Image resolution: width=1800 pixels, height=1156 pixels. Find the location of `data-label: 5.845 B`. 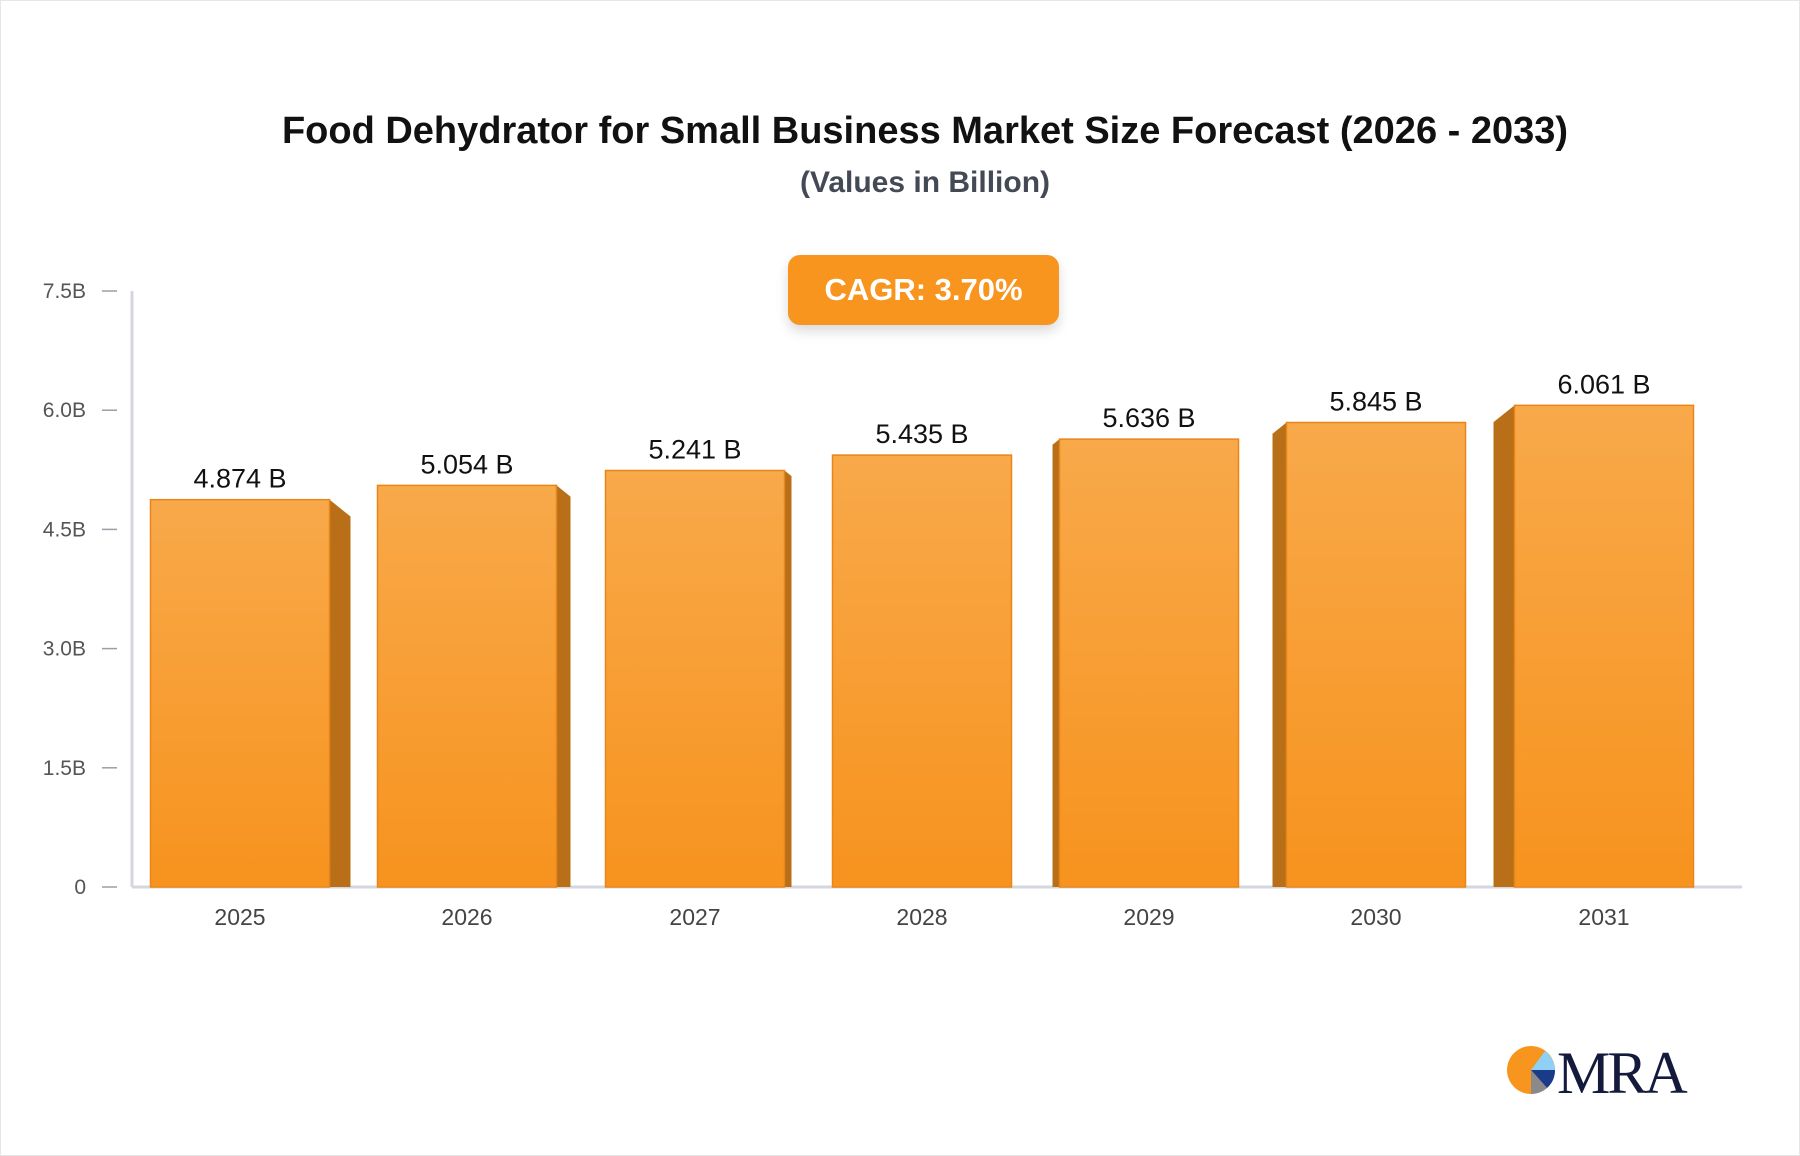

data-label: 5.845 B is located at coordinates (1375, 402).